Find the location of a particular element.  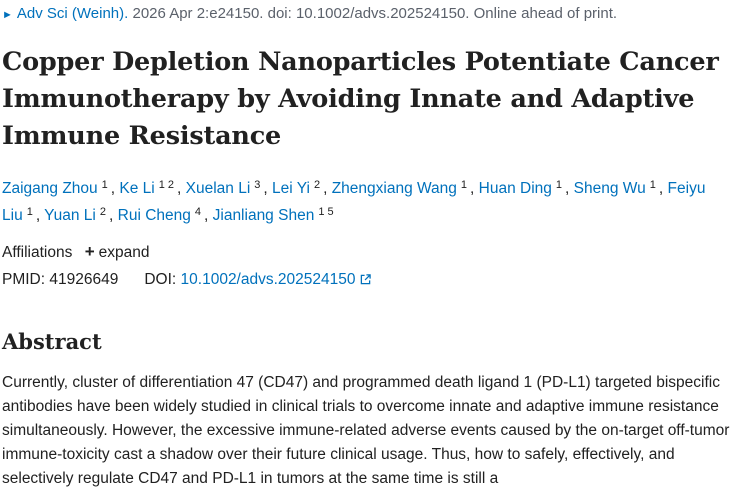

author-item: Yuan Li 2 is located at coordinates (76, 215).